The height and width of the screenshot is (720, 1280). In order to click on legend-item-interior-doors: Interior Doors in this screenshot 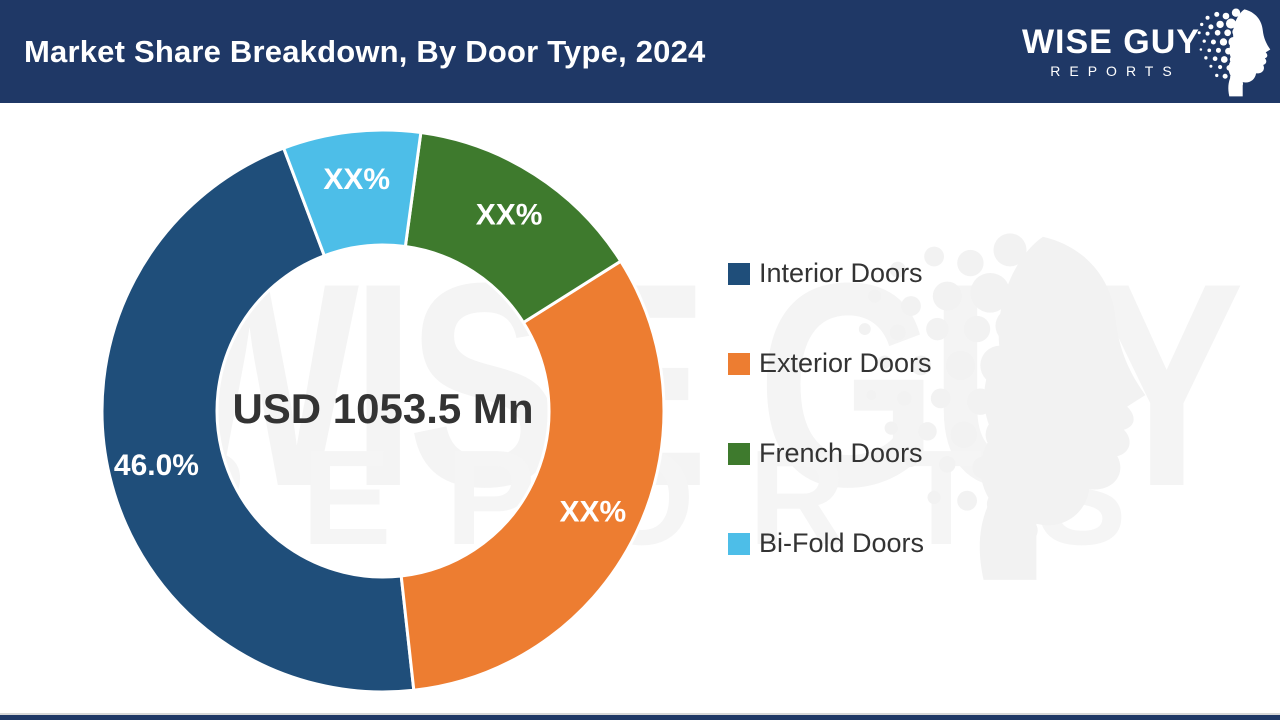, I will do `click(825, 273)`.